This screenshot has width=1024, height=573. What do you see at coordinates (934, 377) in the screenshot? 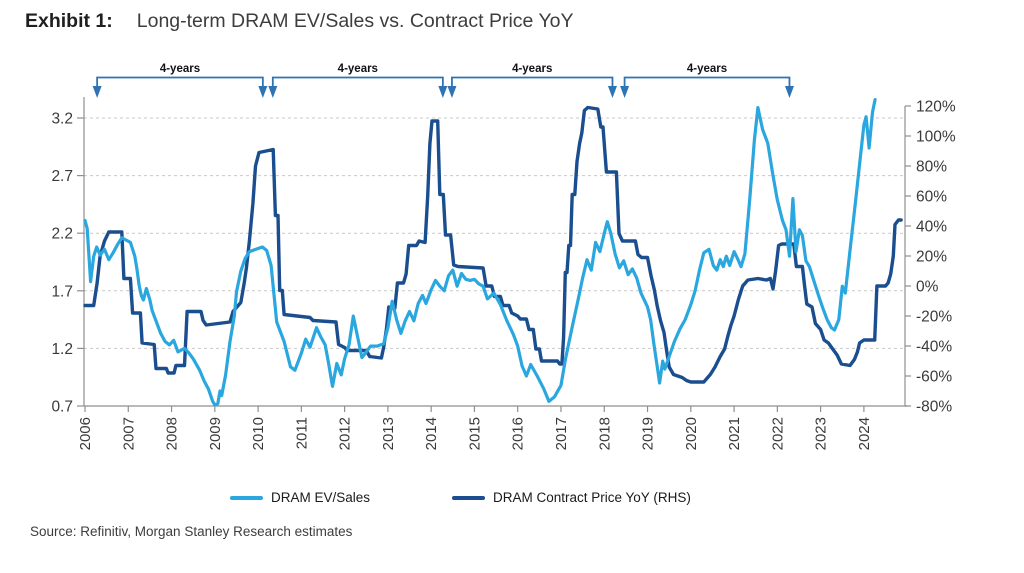
I see `y-right-tick-label: -60%` at bounding box center [934, 377].